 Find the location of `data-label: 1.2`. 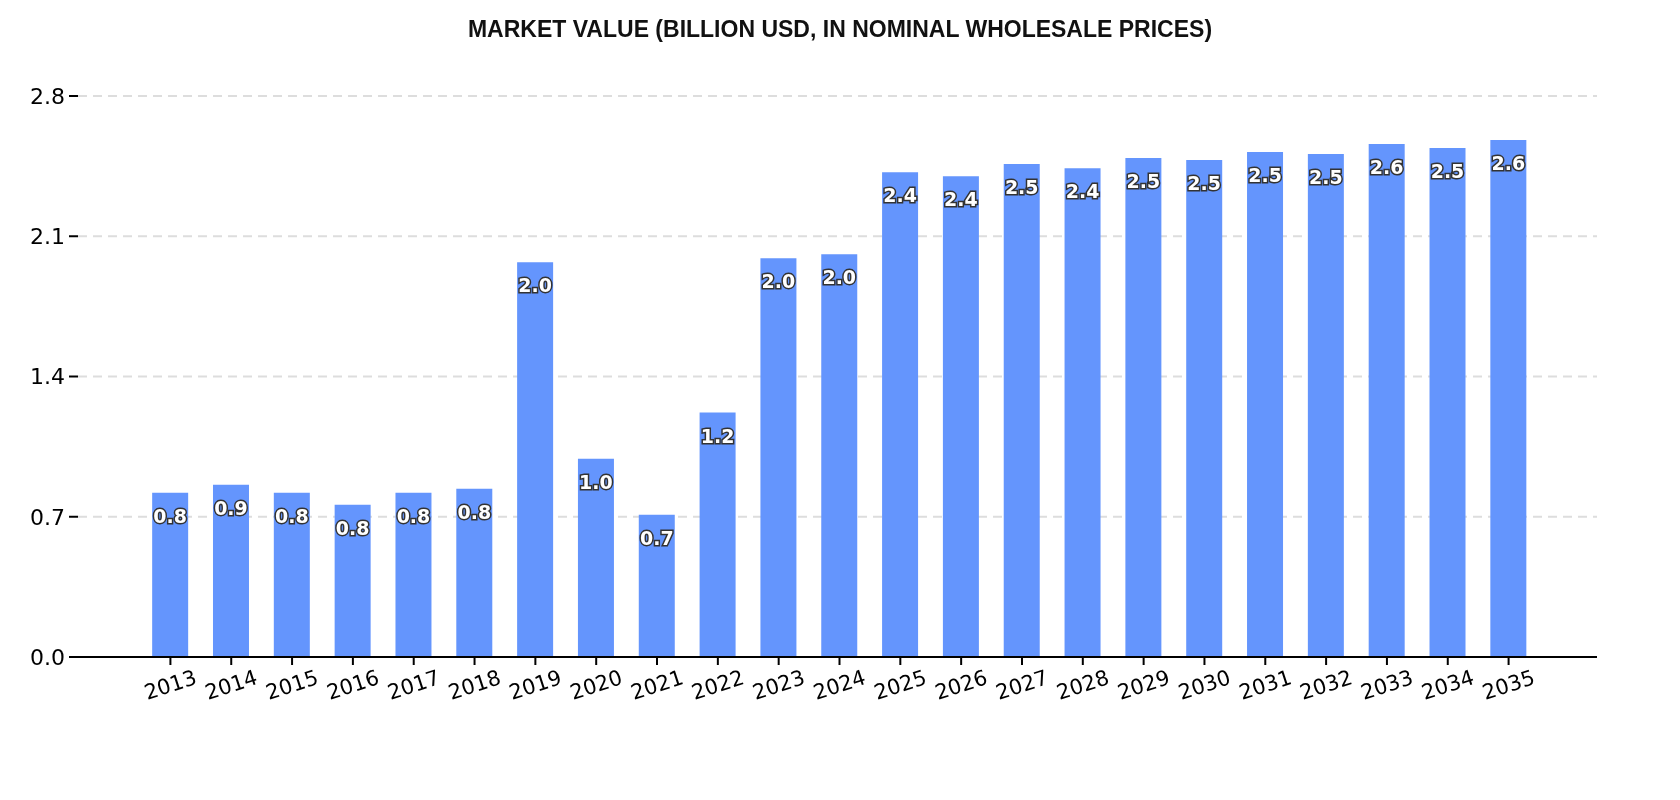

data-label: 1.2 is located at coordinates (717, 435).